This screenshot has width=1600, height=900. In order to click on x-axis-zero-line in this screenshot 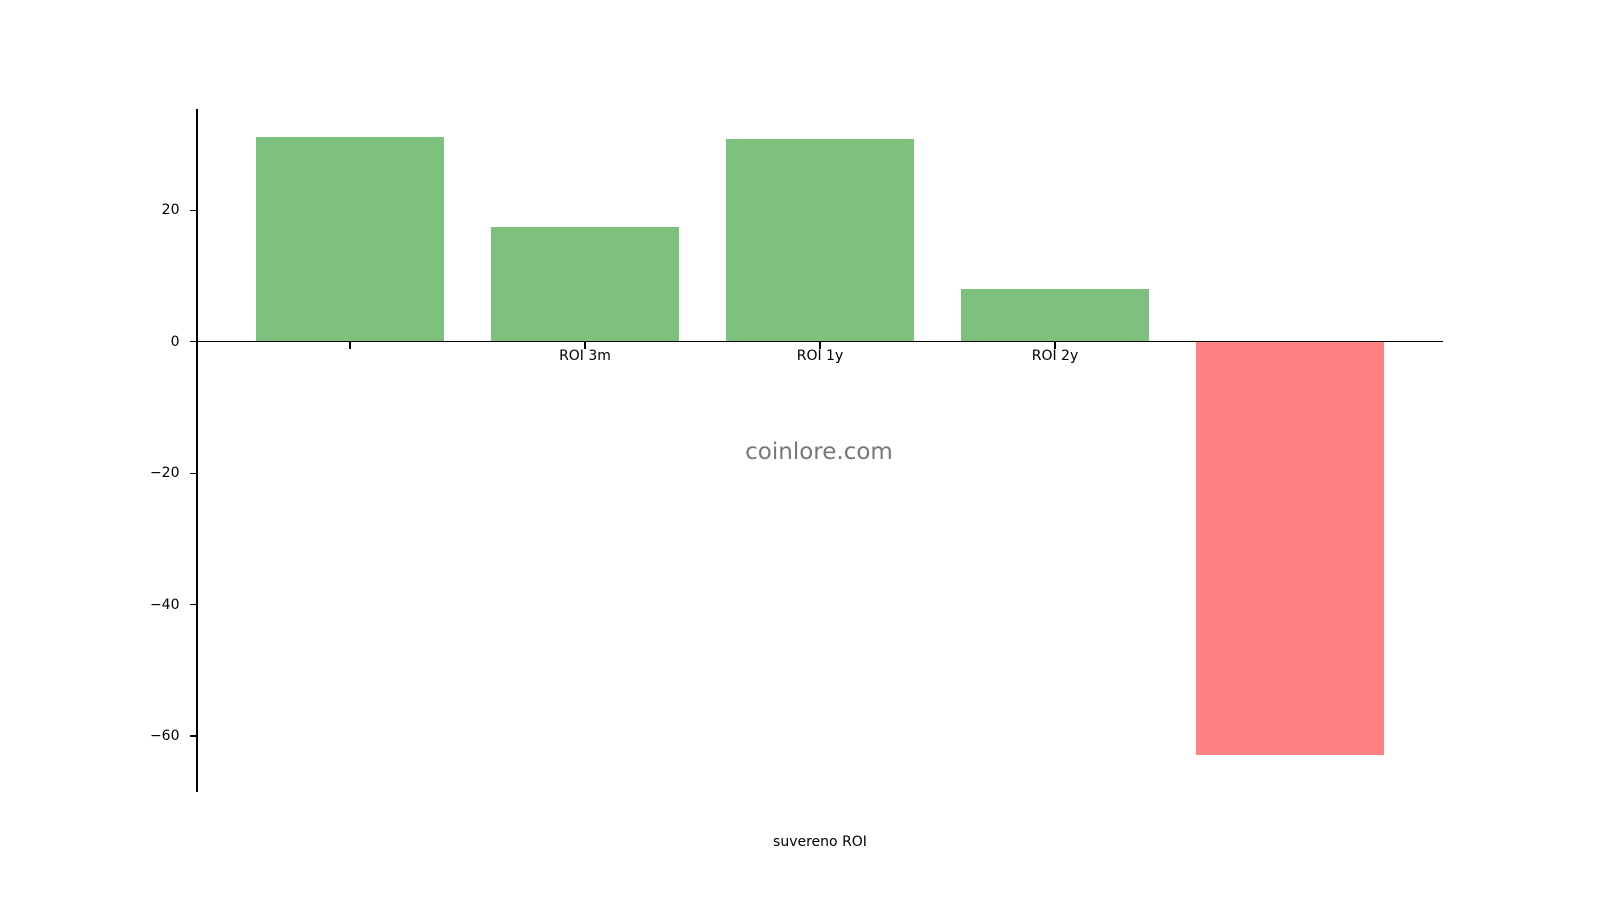, I will do `click(819, 341)`.